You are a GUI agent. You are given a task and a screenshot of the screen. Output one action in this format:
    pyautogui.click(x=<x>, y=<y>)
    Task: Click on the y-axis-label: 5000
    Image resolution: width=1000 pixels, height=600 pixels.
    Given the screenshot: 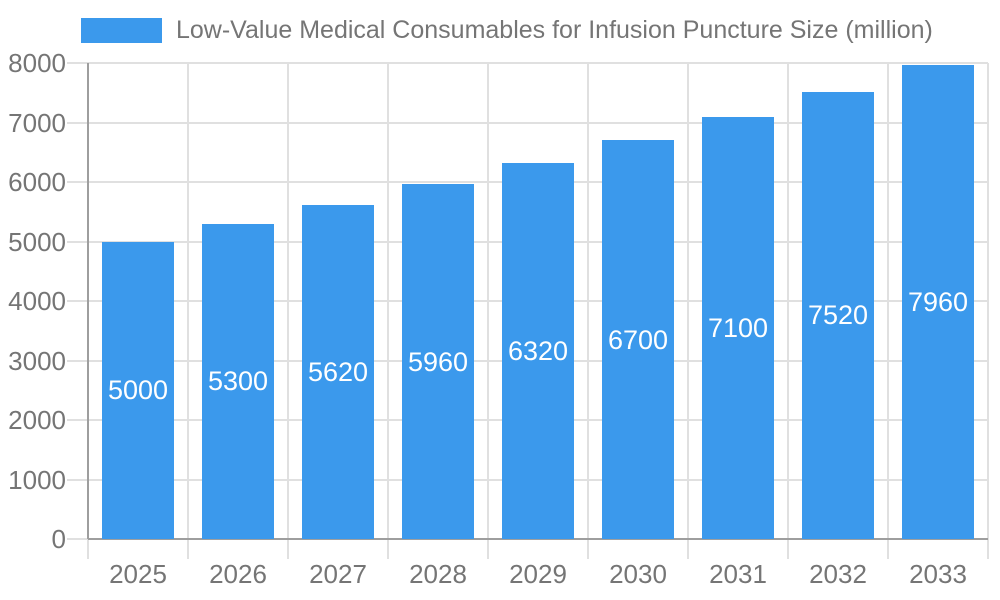 What is the action you would take?
    pyautogui.click(x=37, y=241)
    